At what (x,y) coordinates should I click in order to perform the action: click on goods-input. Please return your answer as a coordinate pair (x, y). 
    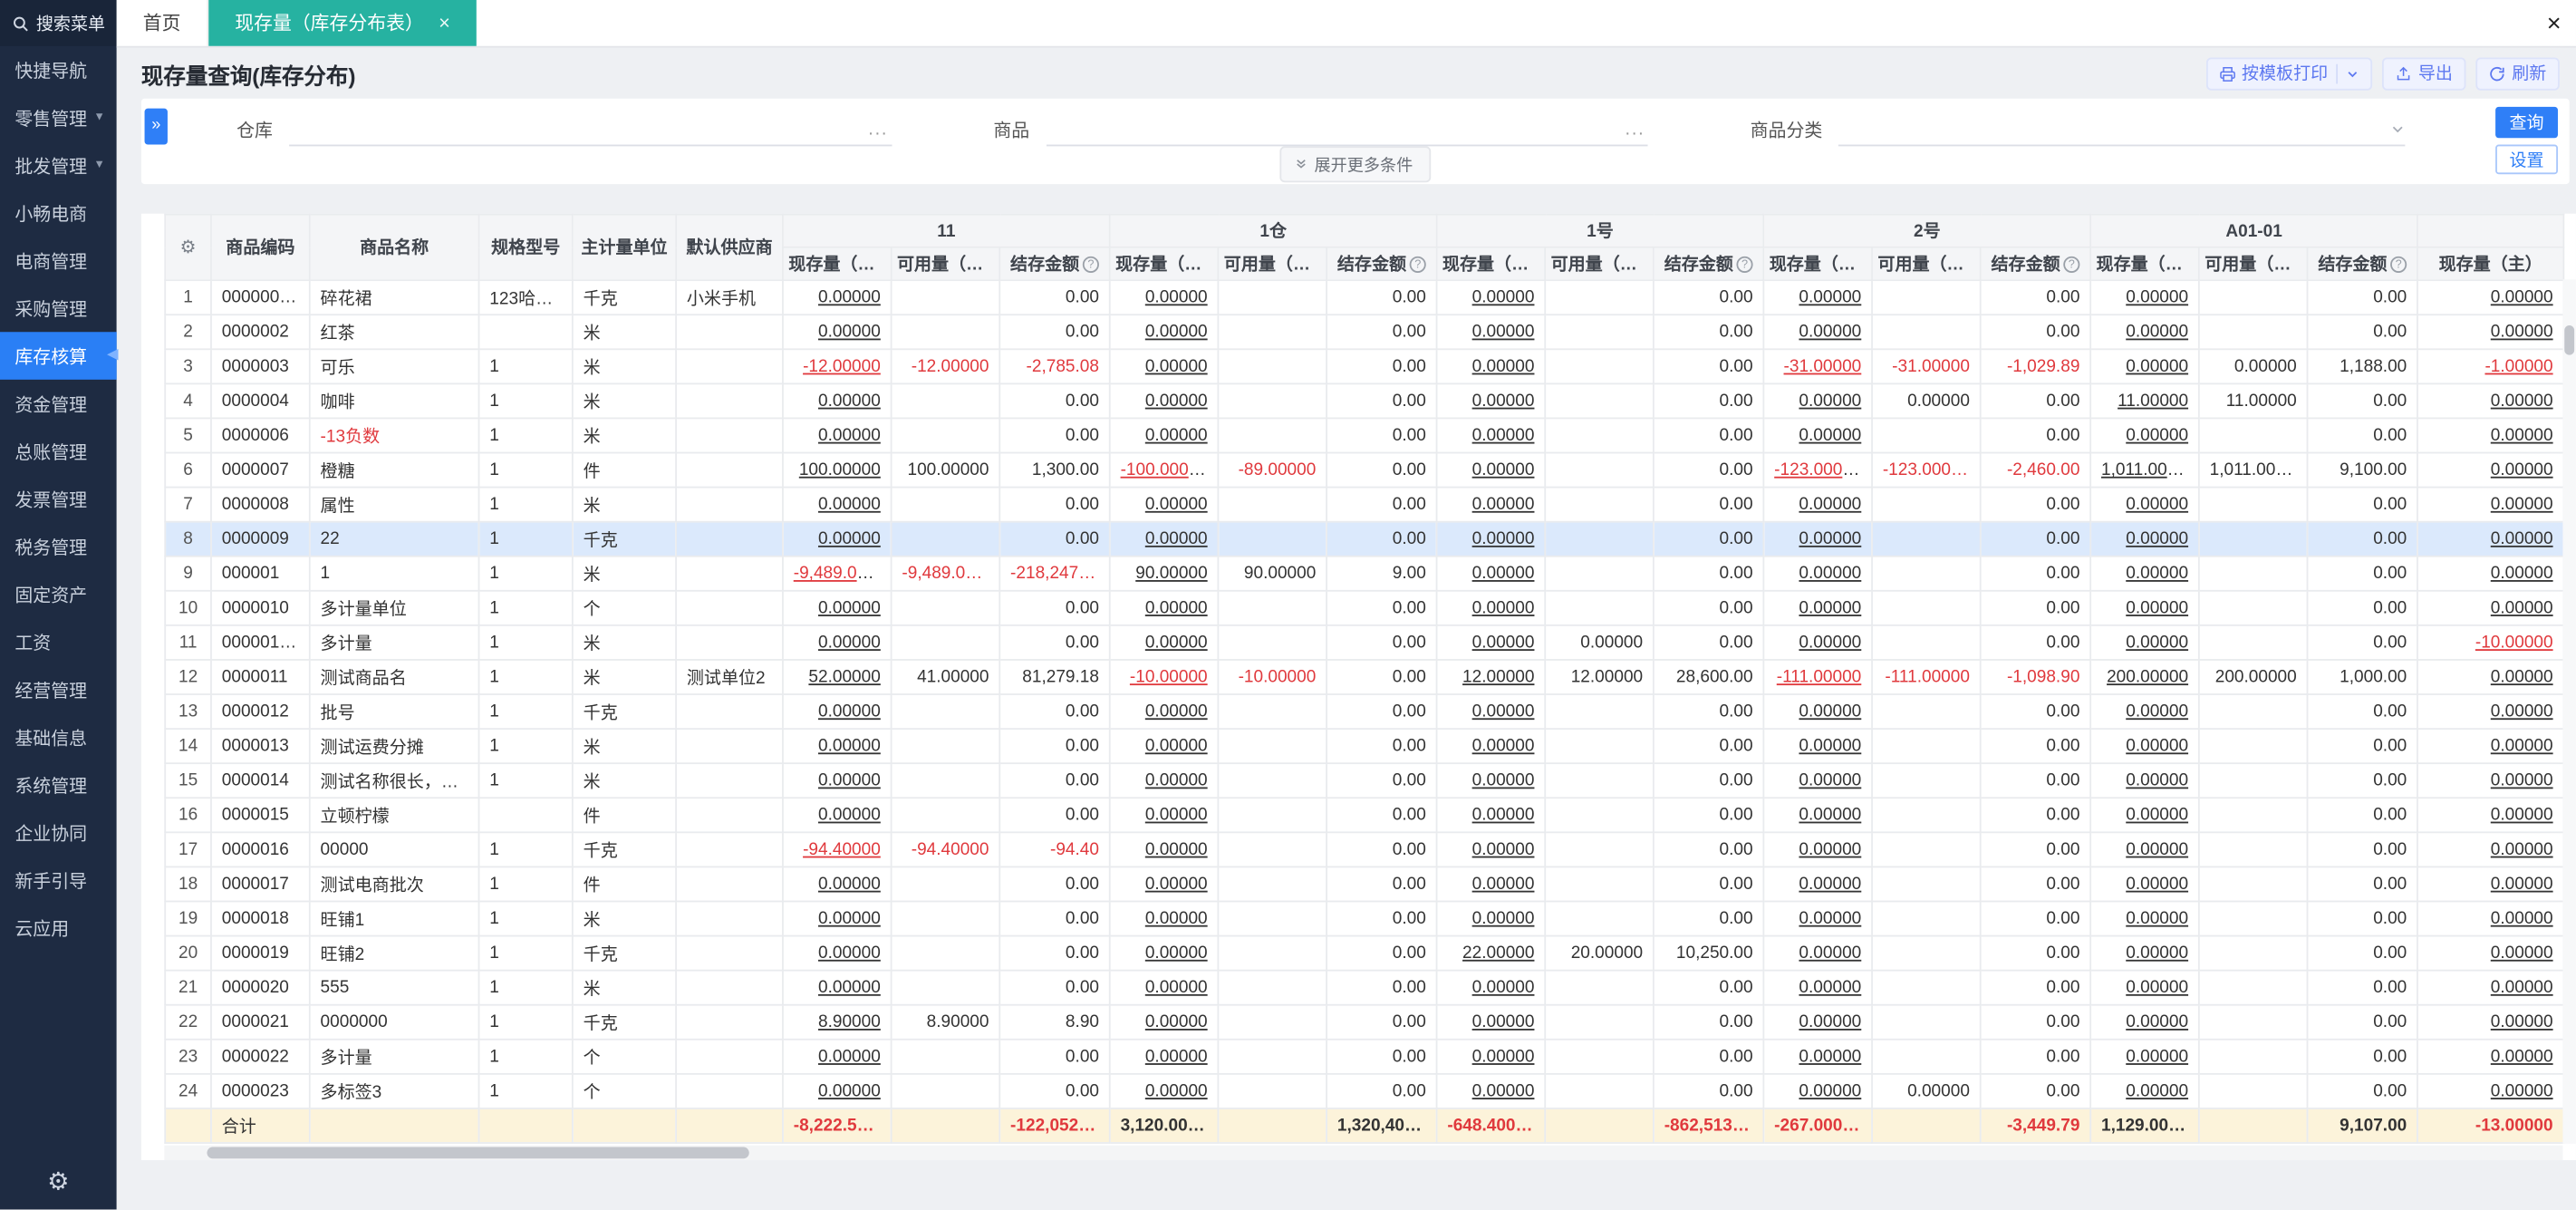
    Looking at the image, I should click on (1334, 129).